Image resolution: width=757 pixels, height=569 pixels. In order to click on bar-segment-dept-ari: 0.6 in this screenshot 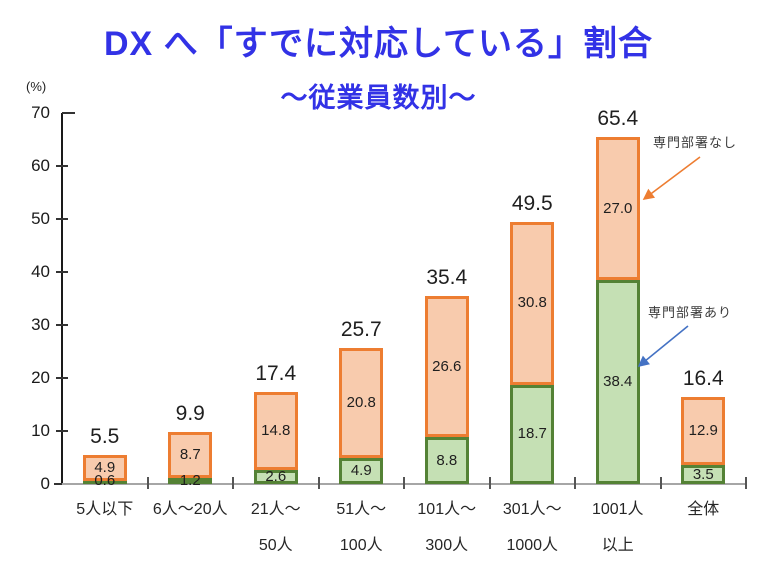, I will do `click(104, 480)`.